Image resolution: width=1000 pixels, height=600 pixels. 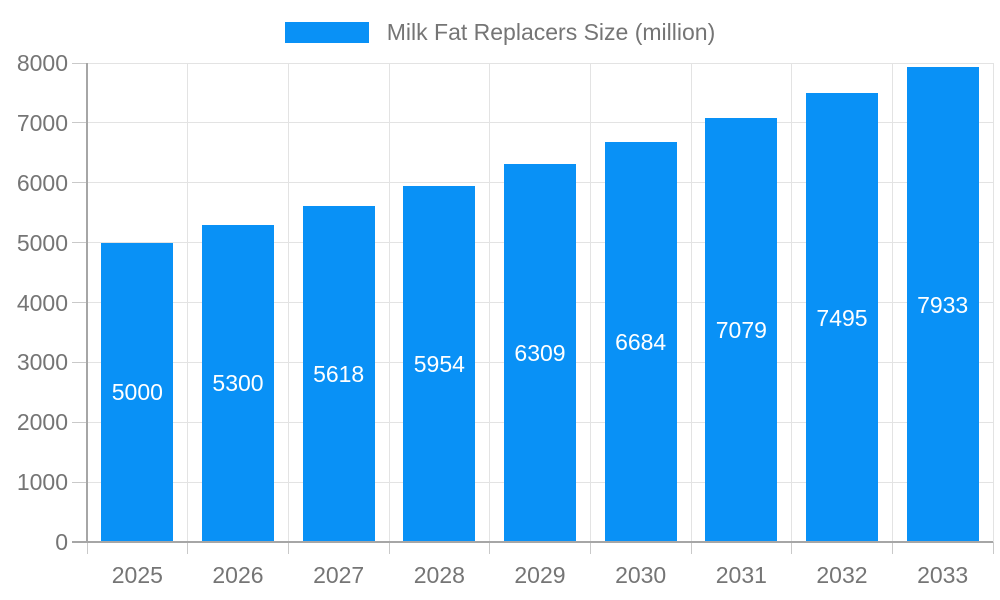 I want to click on legend-swatch, so click(x=326, y=32).